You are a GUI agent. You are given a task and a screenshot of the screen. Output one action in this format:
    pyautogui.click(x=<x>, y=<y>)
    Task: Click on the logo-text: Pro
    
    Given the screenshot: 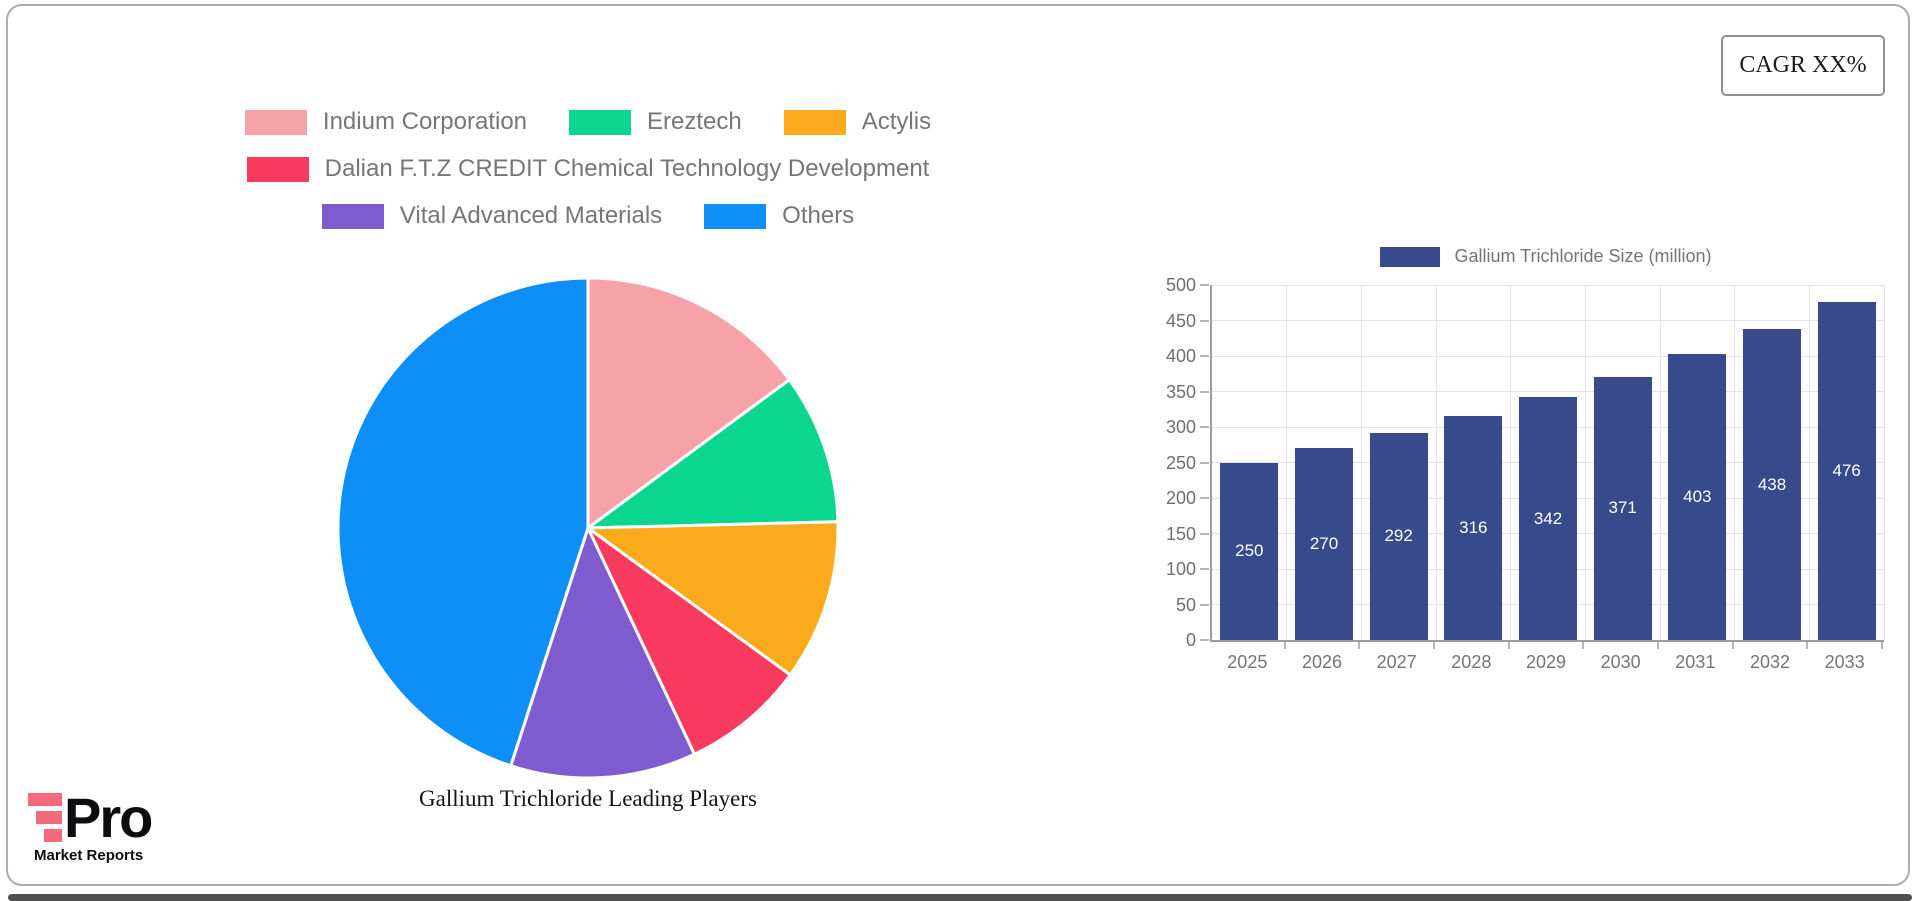 What is the action you would take?
    pyautogui.click(x=108, y=817)
    